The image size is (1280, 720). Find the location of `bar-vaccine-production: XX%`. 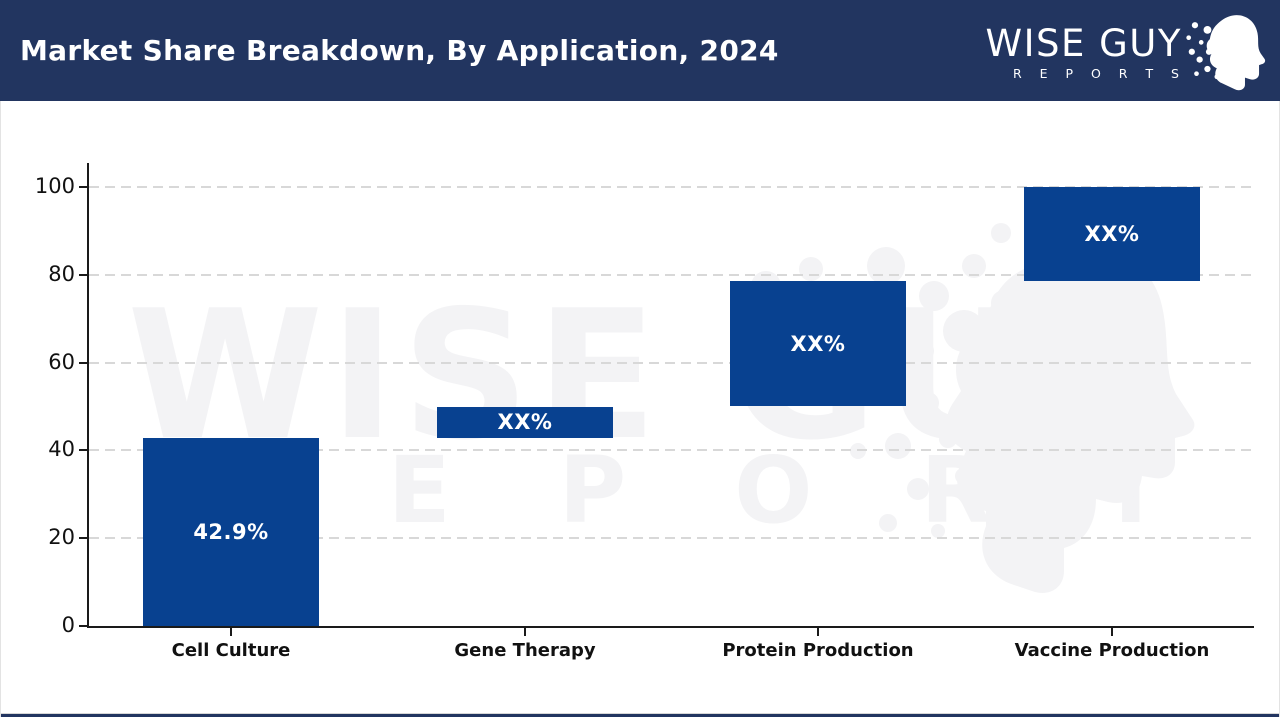

bar-vaccine-production: XX% is located at coordinates (1112, 234).